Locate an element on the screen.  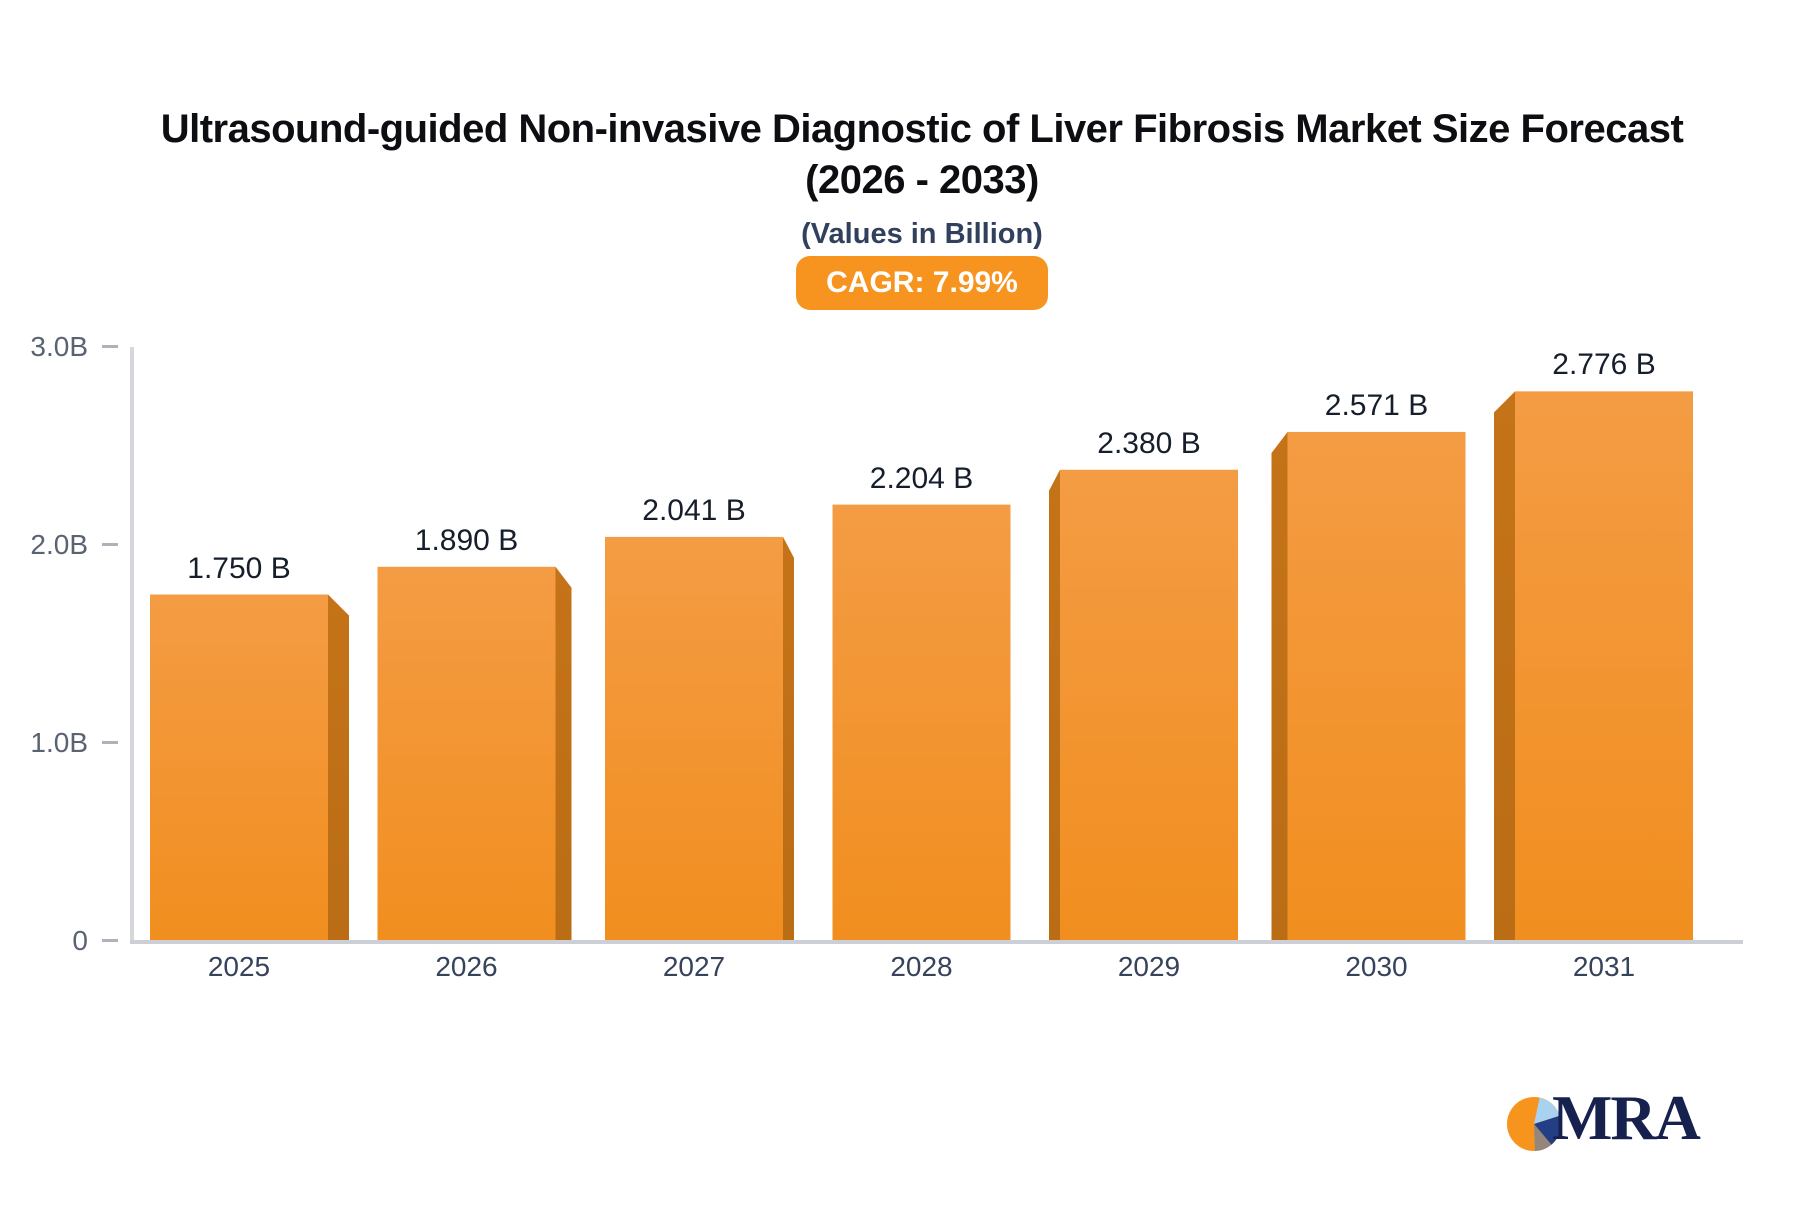
chart-title-line2: (2026 - 2033) is located at coordinates (922, 180).